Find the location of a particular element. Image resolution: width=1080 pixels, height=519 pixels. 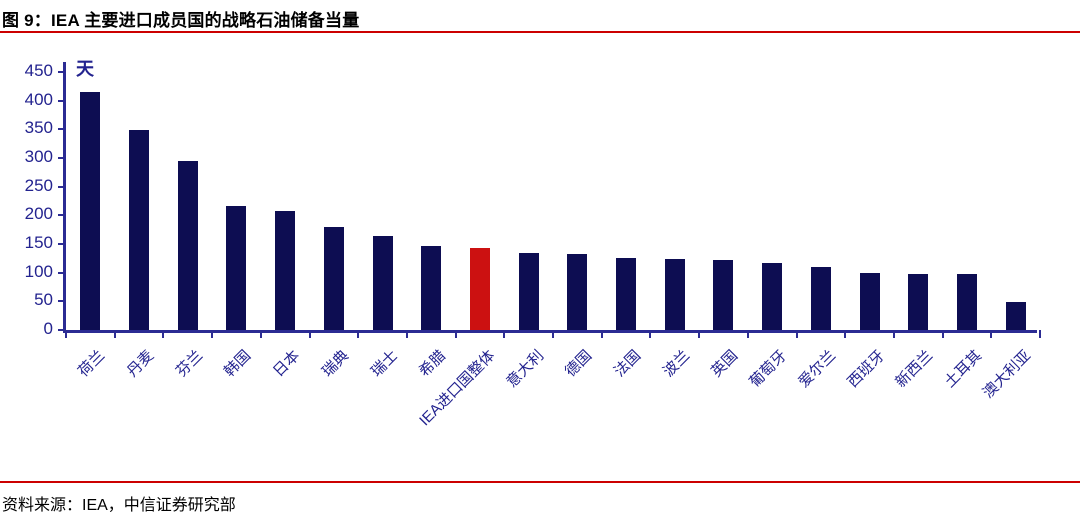

x-axis-label-日本: 日本 is located at coordinates (287, 364).